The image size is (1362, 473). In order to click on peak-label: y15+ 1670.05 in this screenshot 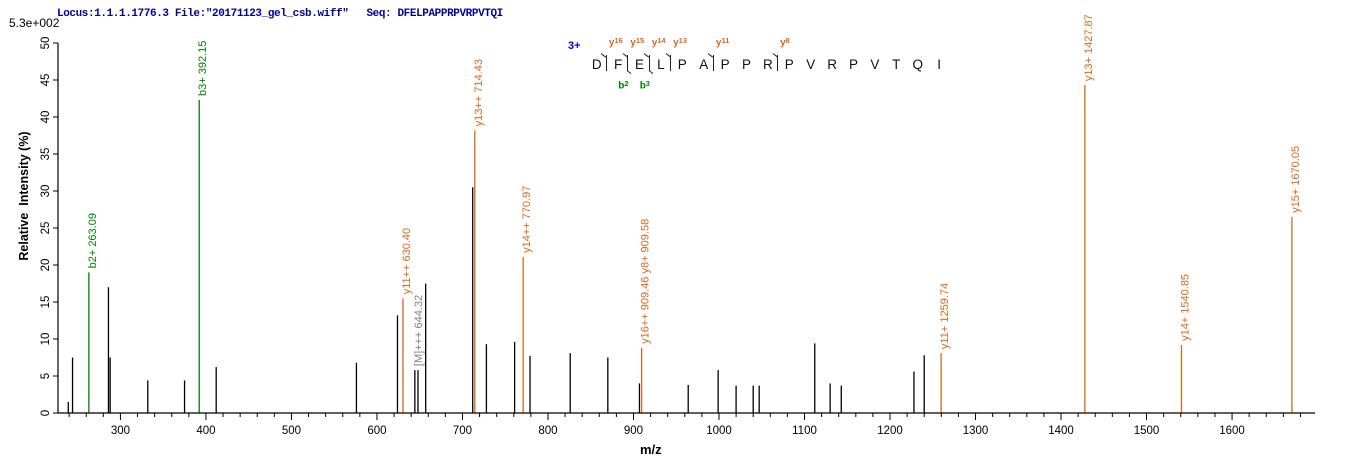, I will do `click(1296, 179)`.